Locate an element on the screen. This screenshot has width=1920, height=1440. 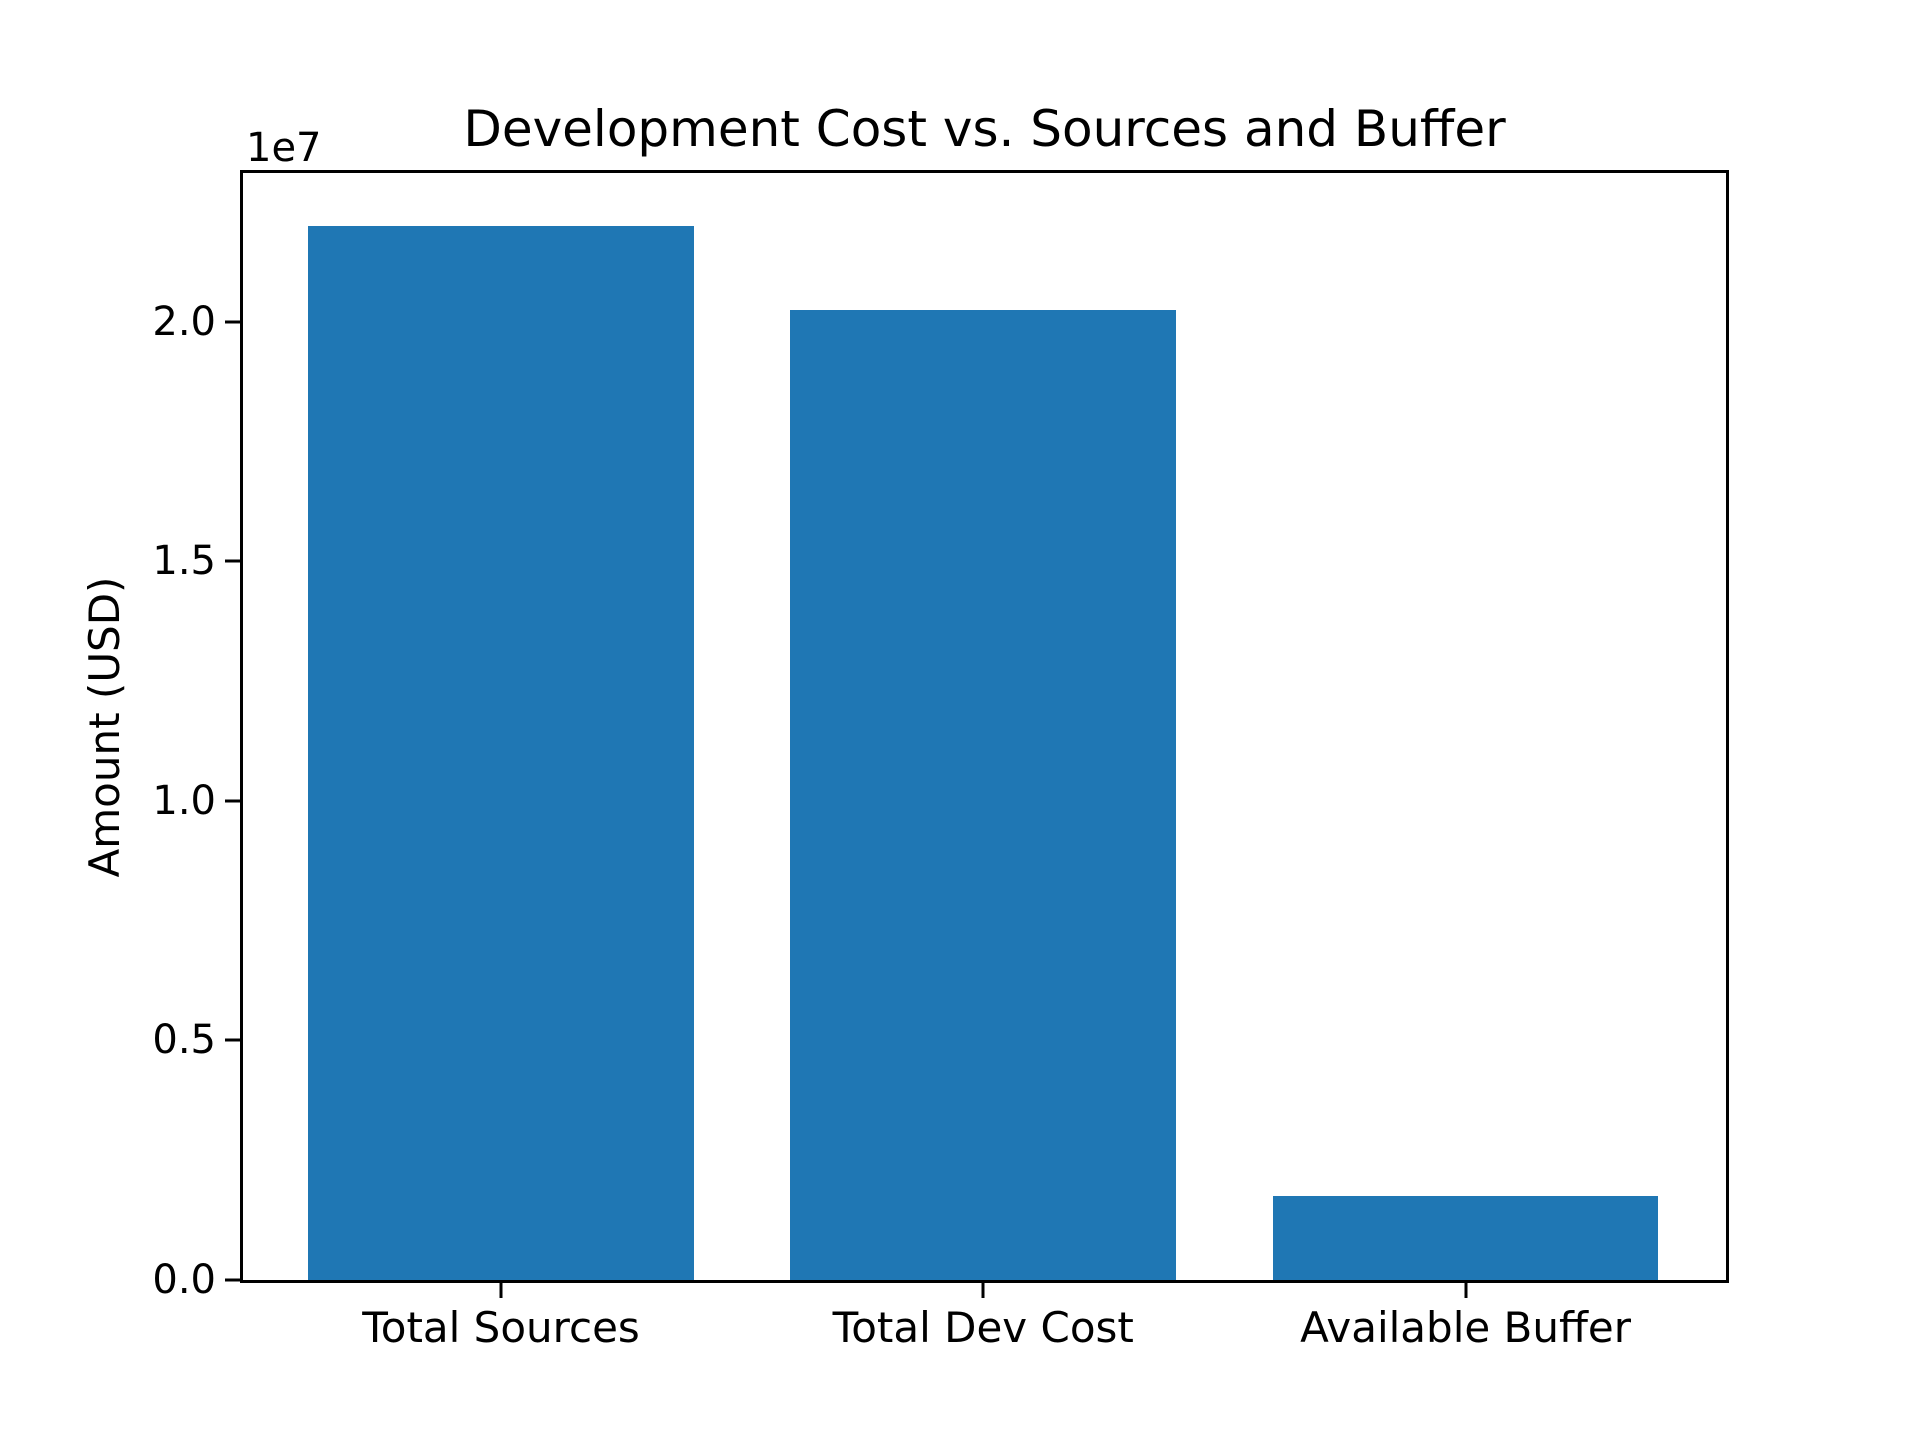
y-tick-label: 0.0 is located at coordinates (184, 1280).